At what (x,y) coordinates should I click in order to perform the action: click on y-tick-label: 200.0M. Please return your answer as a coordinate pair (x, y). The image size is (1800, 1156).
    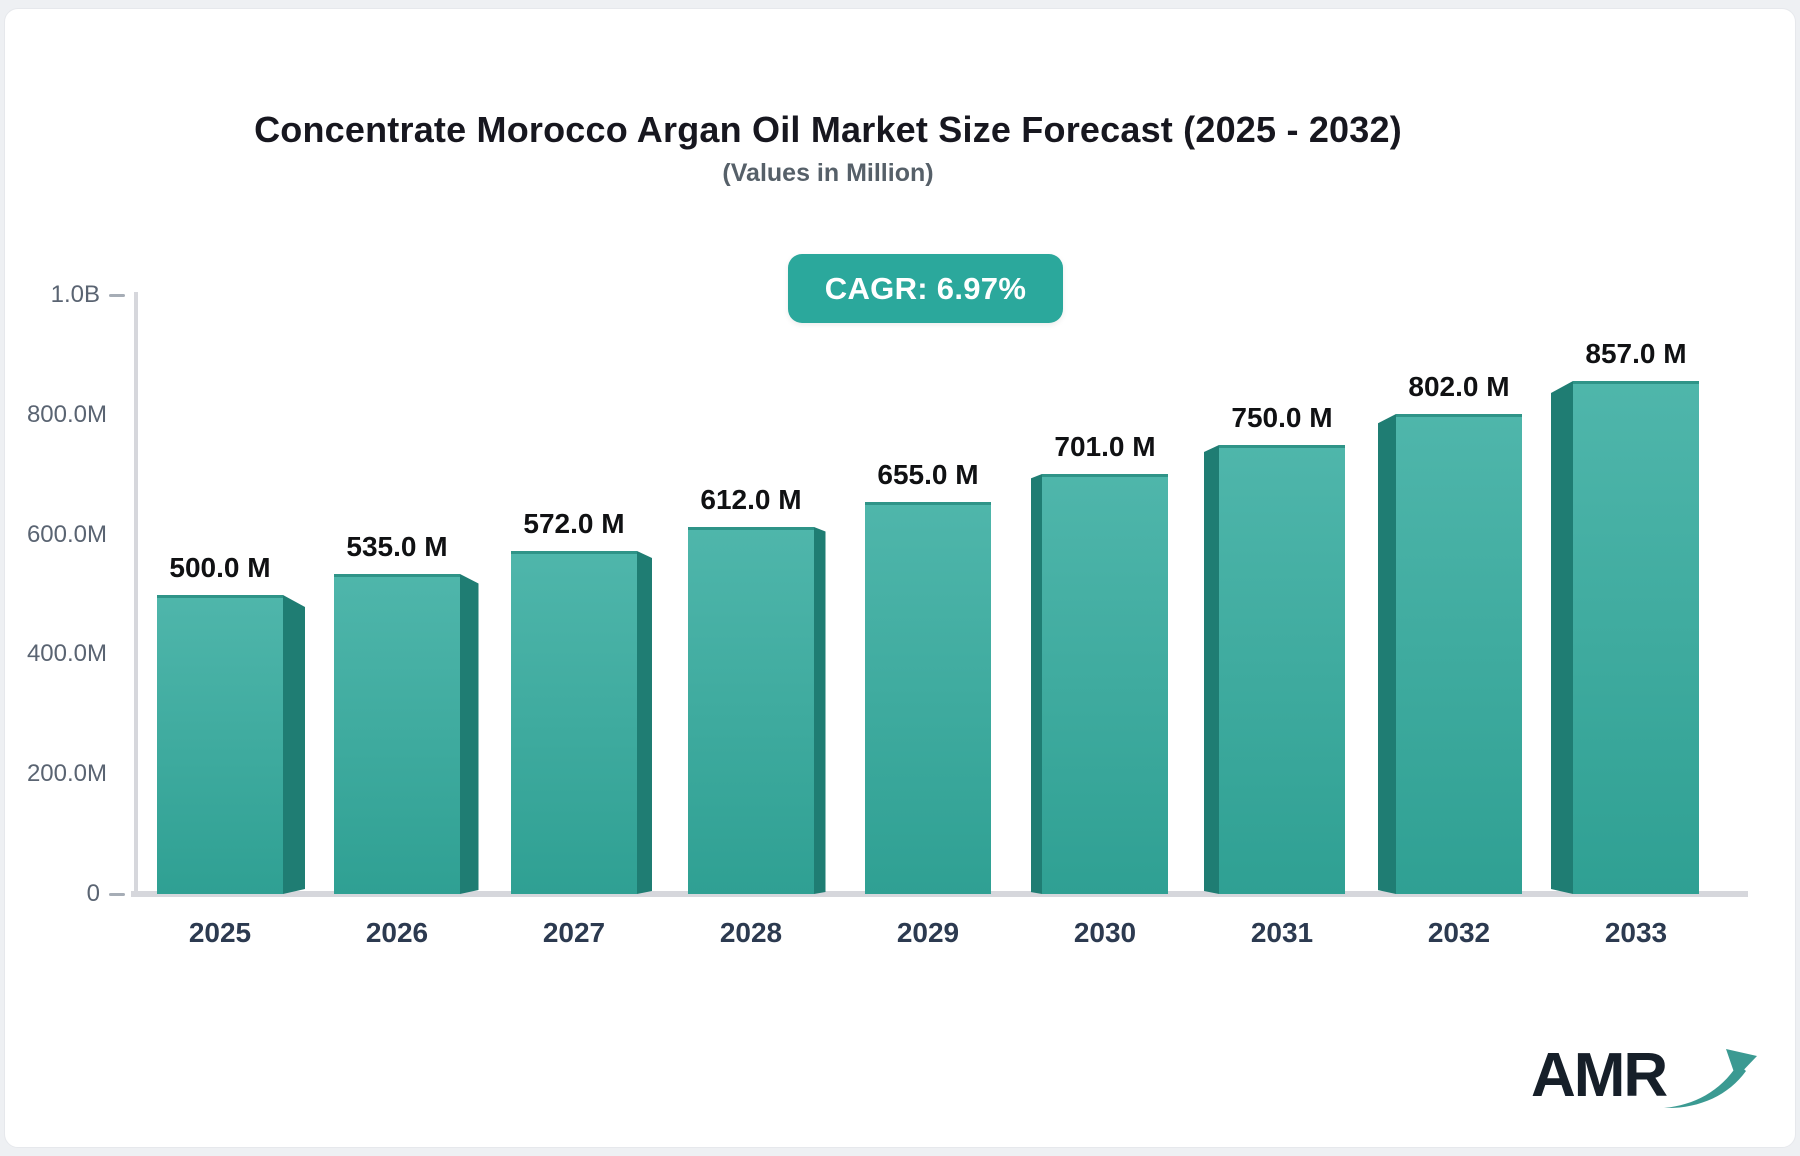
    Looking at the image, I should click on (66, 774).